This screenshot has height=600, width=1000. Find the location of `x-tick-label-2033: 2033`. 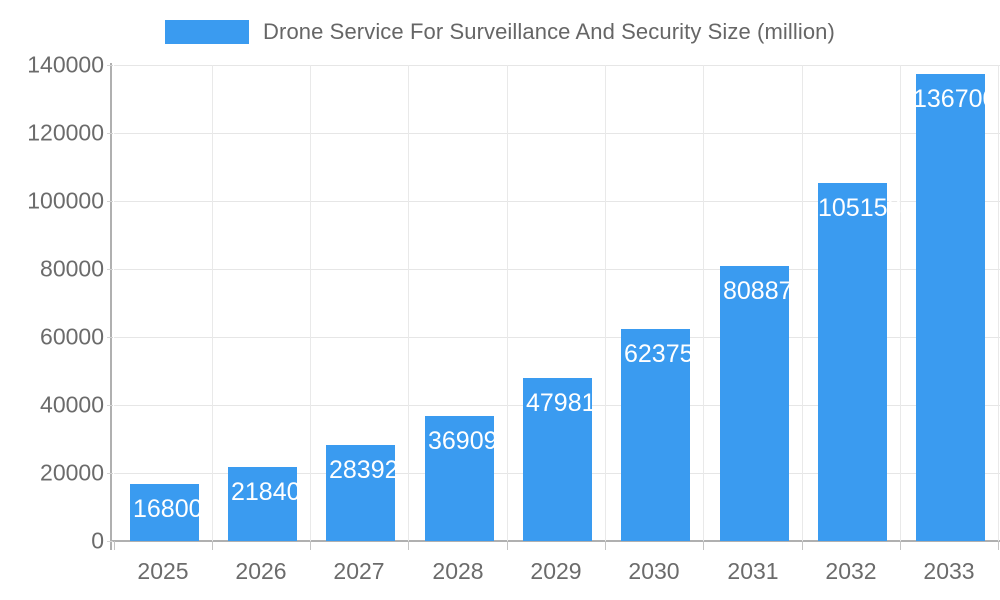

x-tick-label-2033: 2033 is located at coordinates (949, 571).